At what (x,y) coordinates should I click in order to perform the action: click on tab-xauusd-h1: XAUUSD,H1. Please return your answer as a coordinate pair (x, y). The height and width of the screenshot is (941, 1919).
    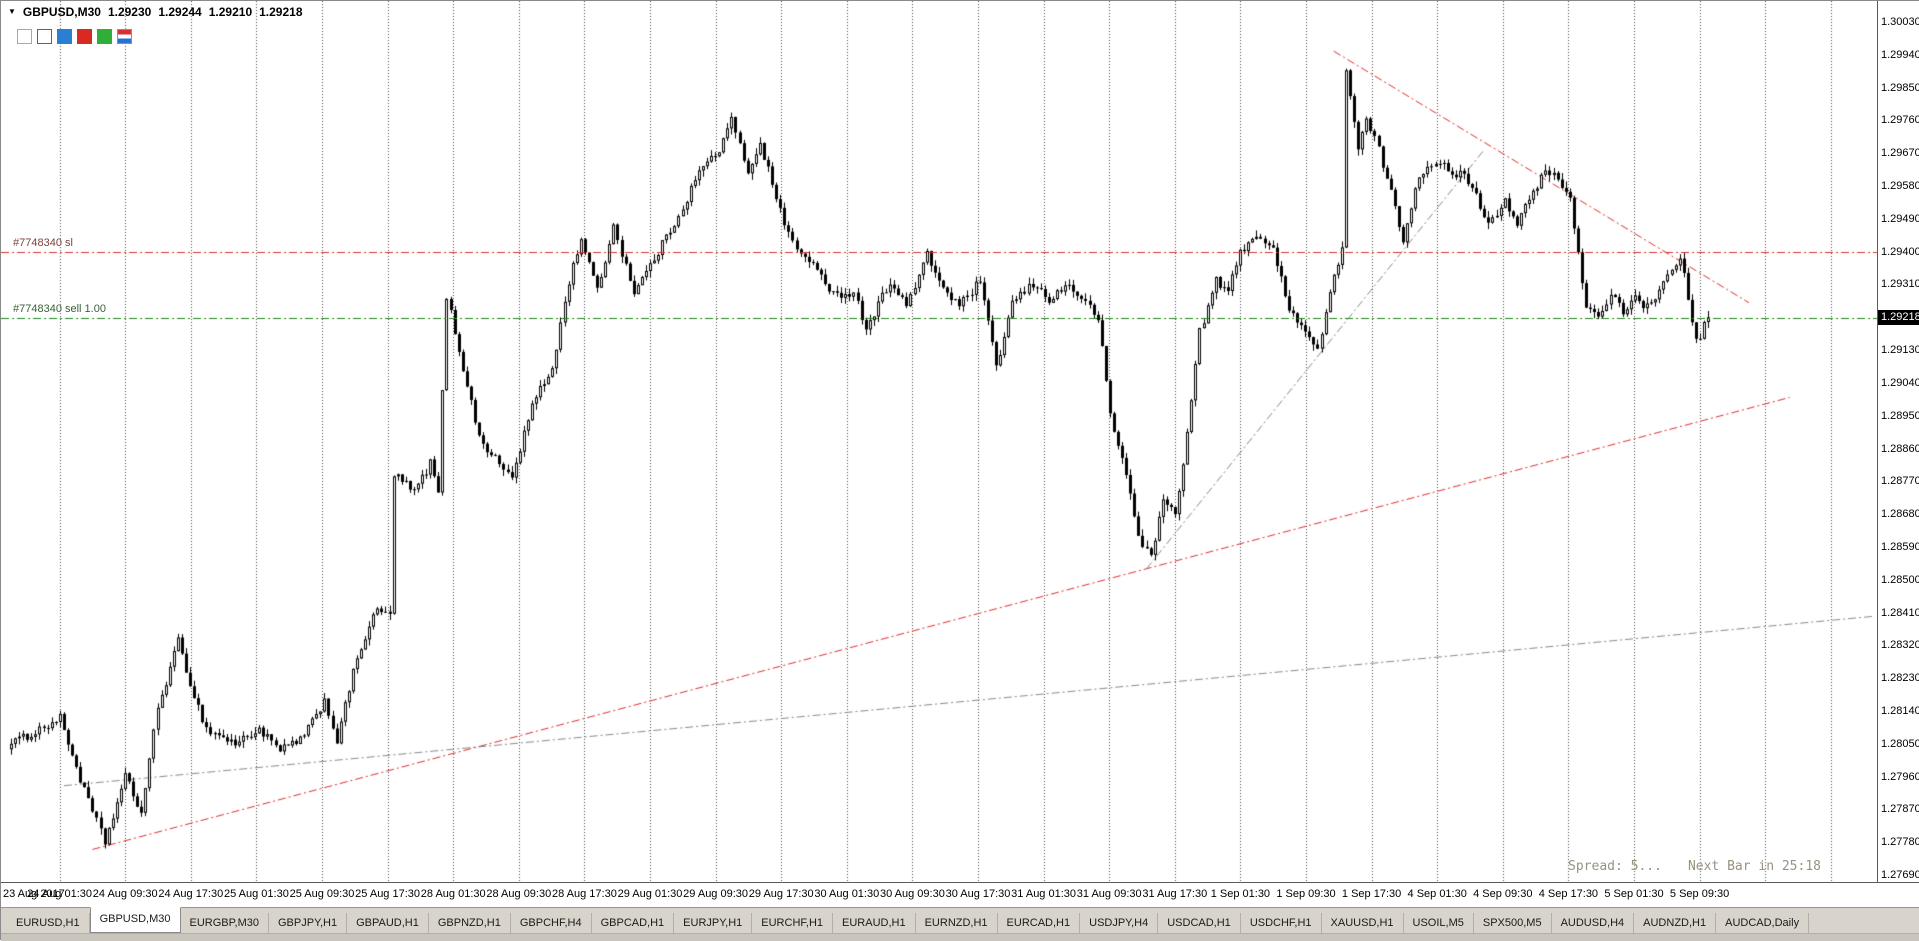
    Looking at the image, I should click on (1363, 923).